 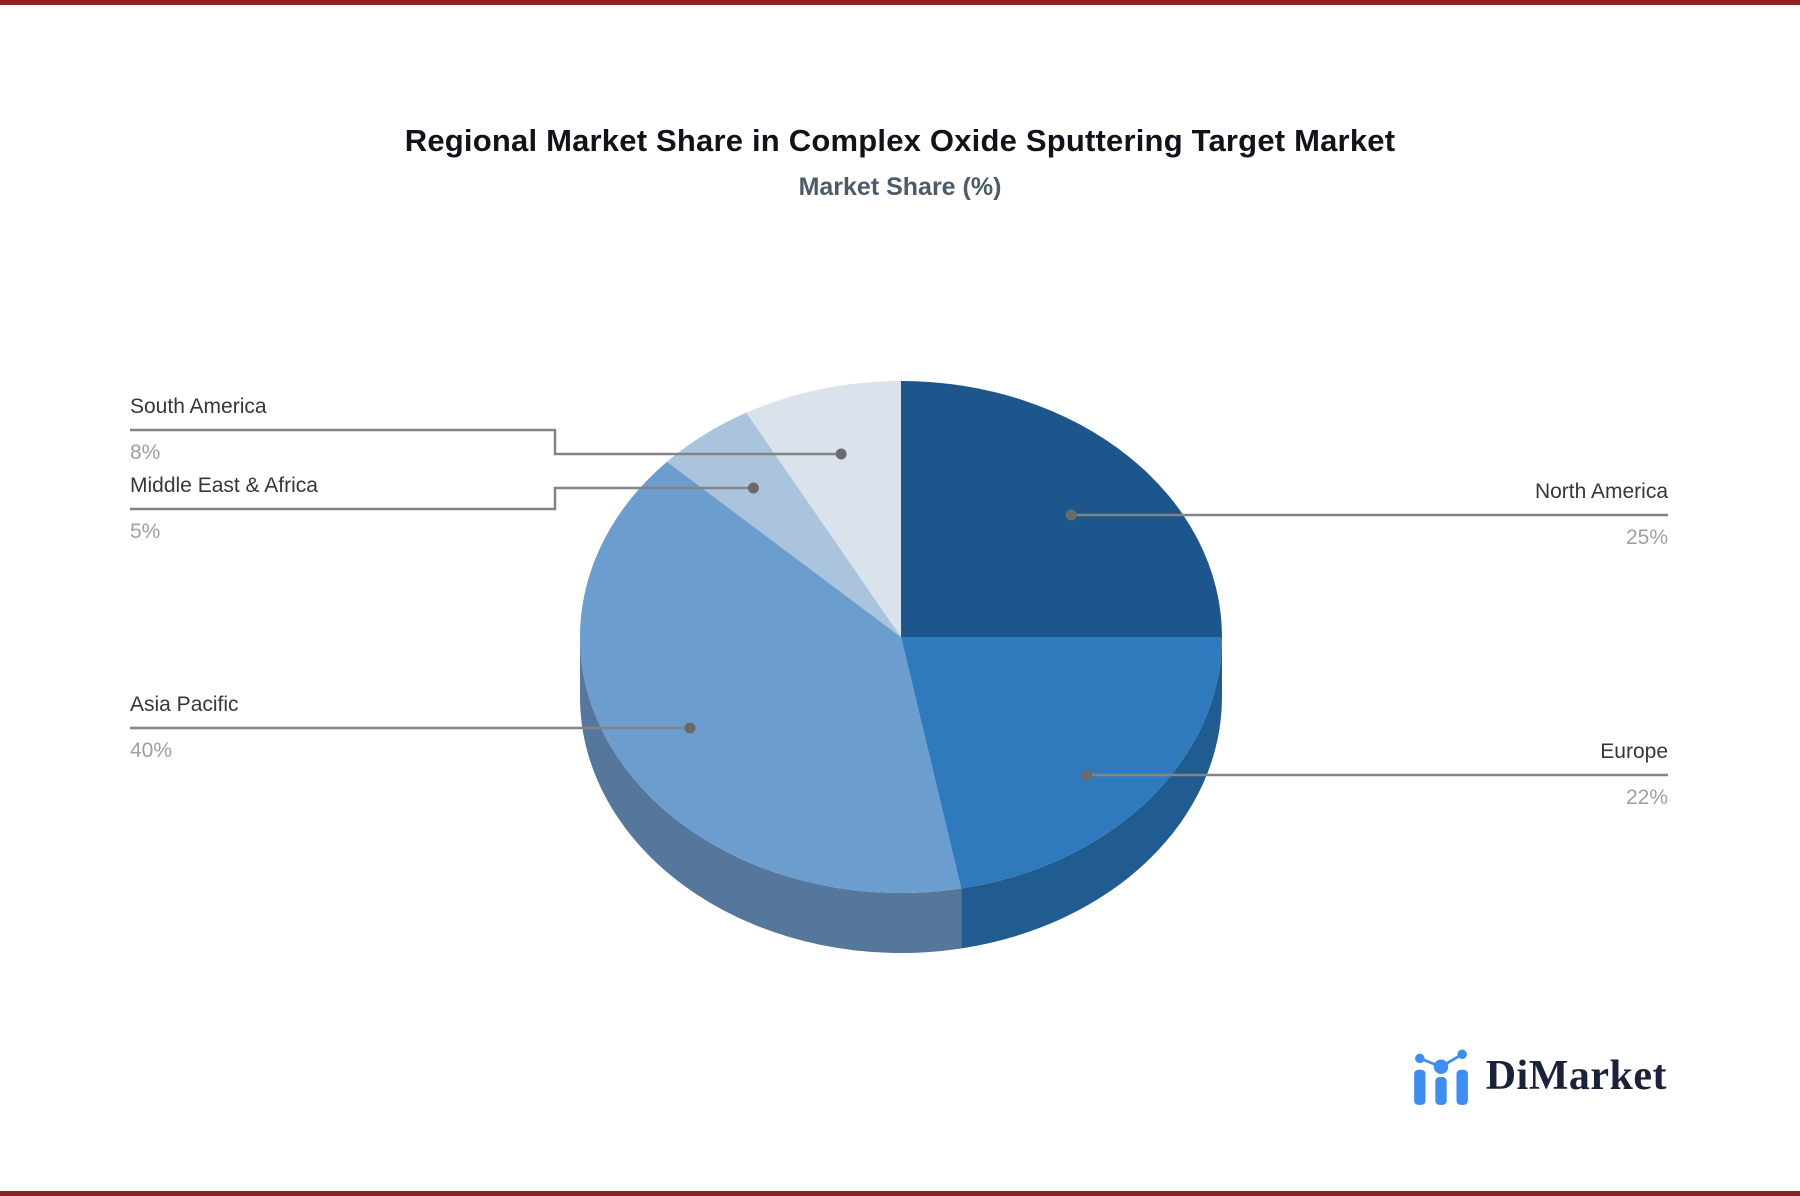 I want to click on leader-dot-north-america, so click(x=1071, y=515).